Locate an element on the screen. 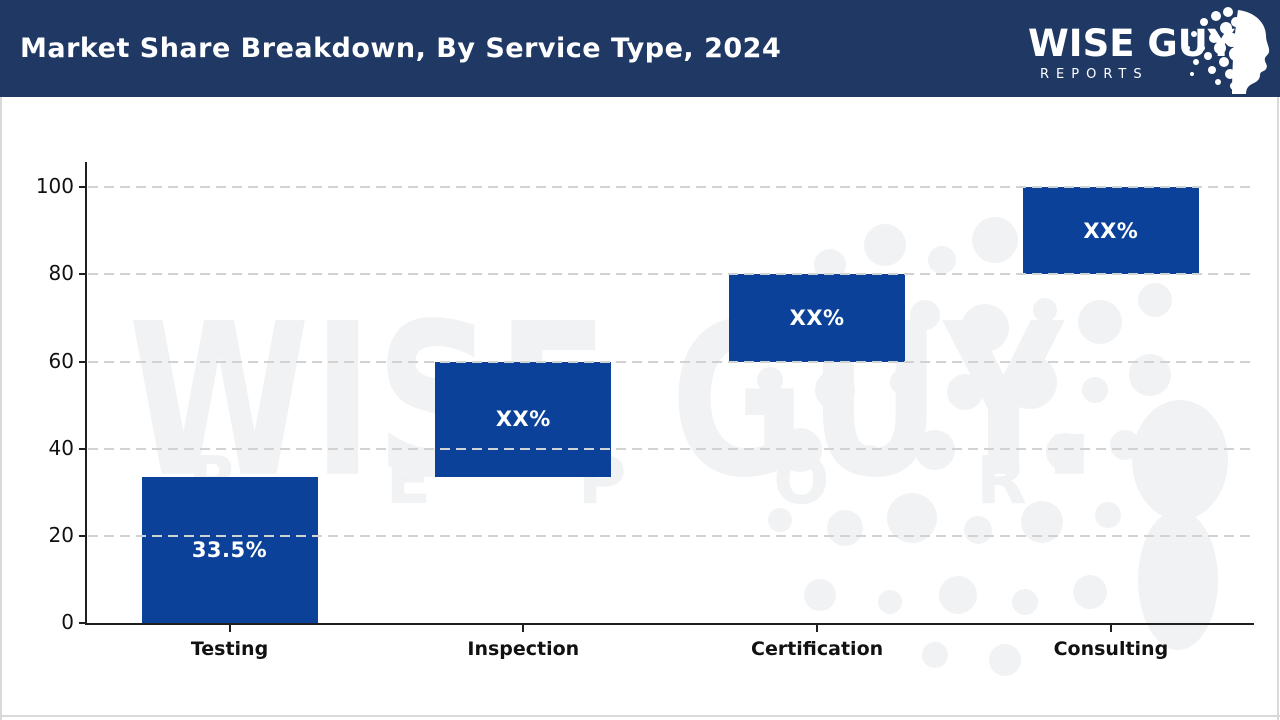  logo-dot-head-icon is located at coordinates (1228, 50).